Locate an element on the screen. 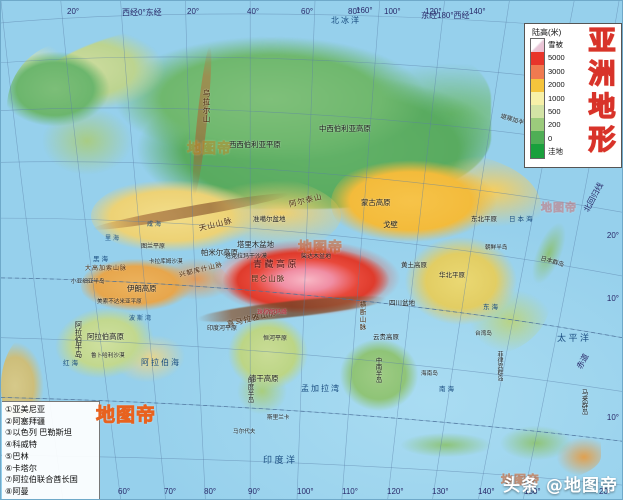 The height and width of the screenshot is (500, 623). country-key-item-7: ⑦阿拉伯联合酋长国 is located at coordinates (41, 480).